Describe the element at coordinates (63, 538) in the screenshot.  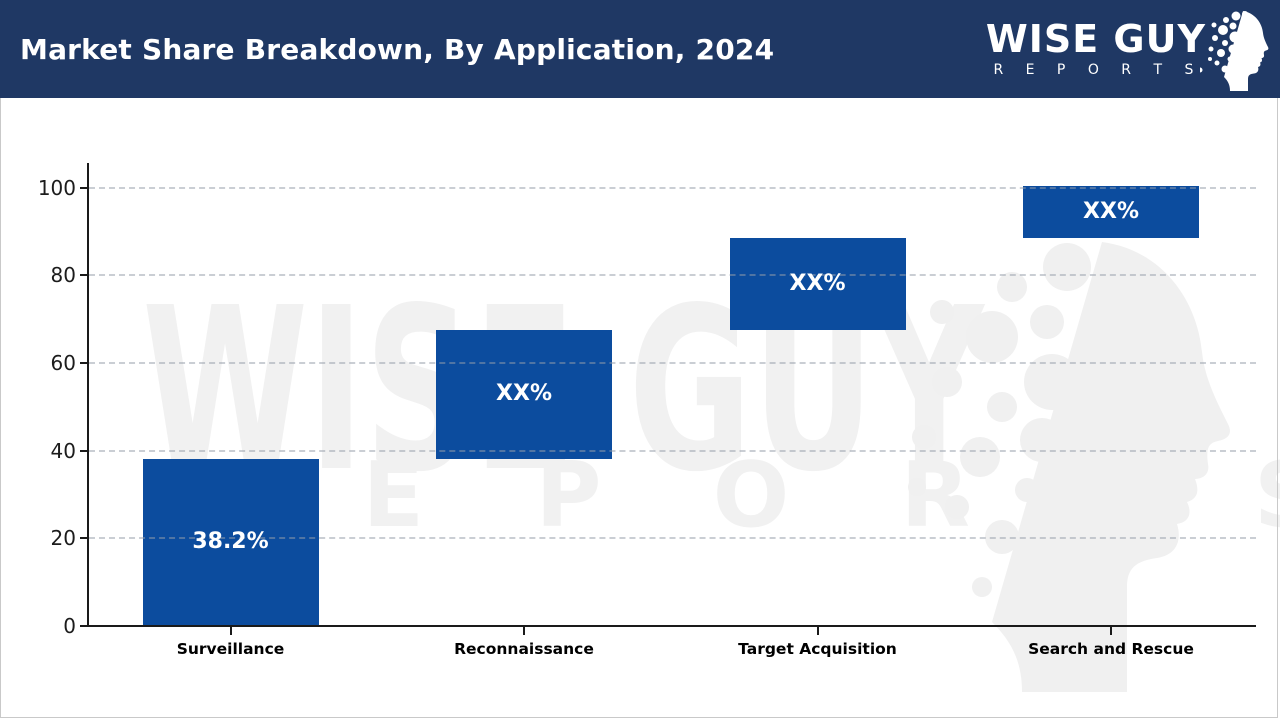
I see `y-tick-label: 20` at that location.